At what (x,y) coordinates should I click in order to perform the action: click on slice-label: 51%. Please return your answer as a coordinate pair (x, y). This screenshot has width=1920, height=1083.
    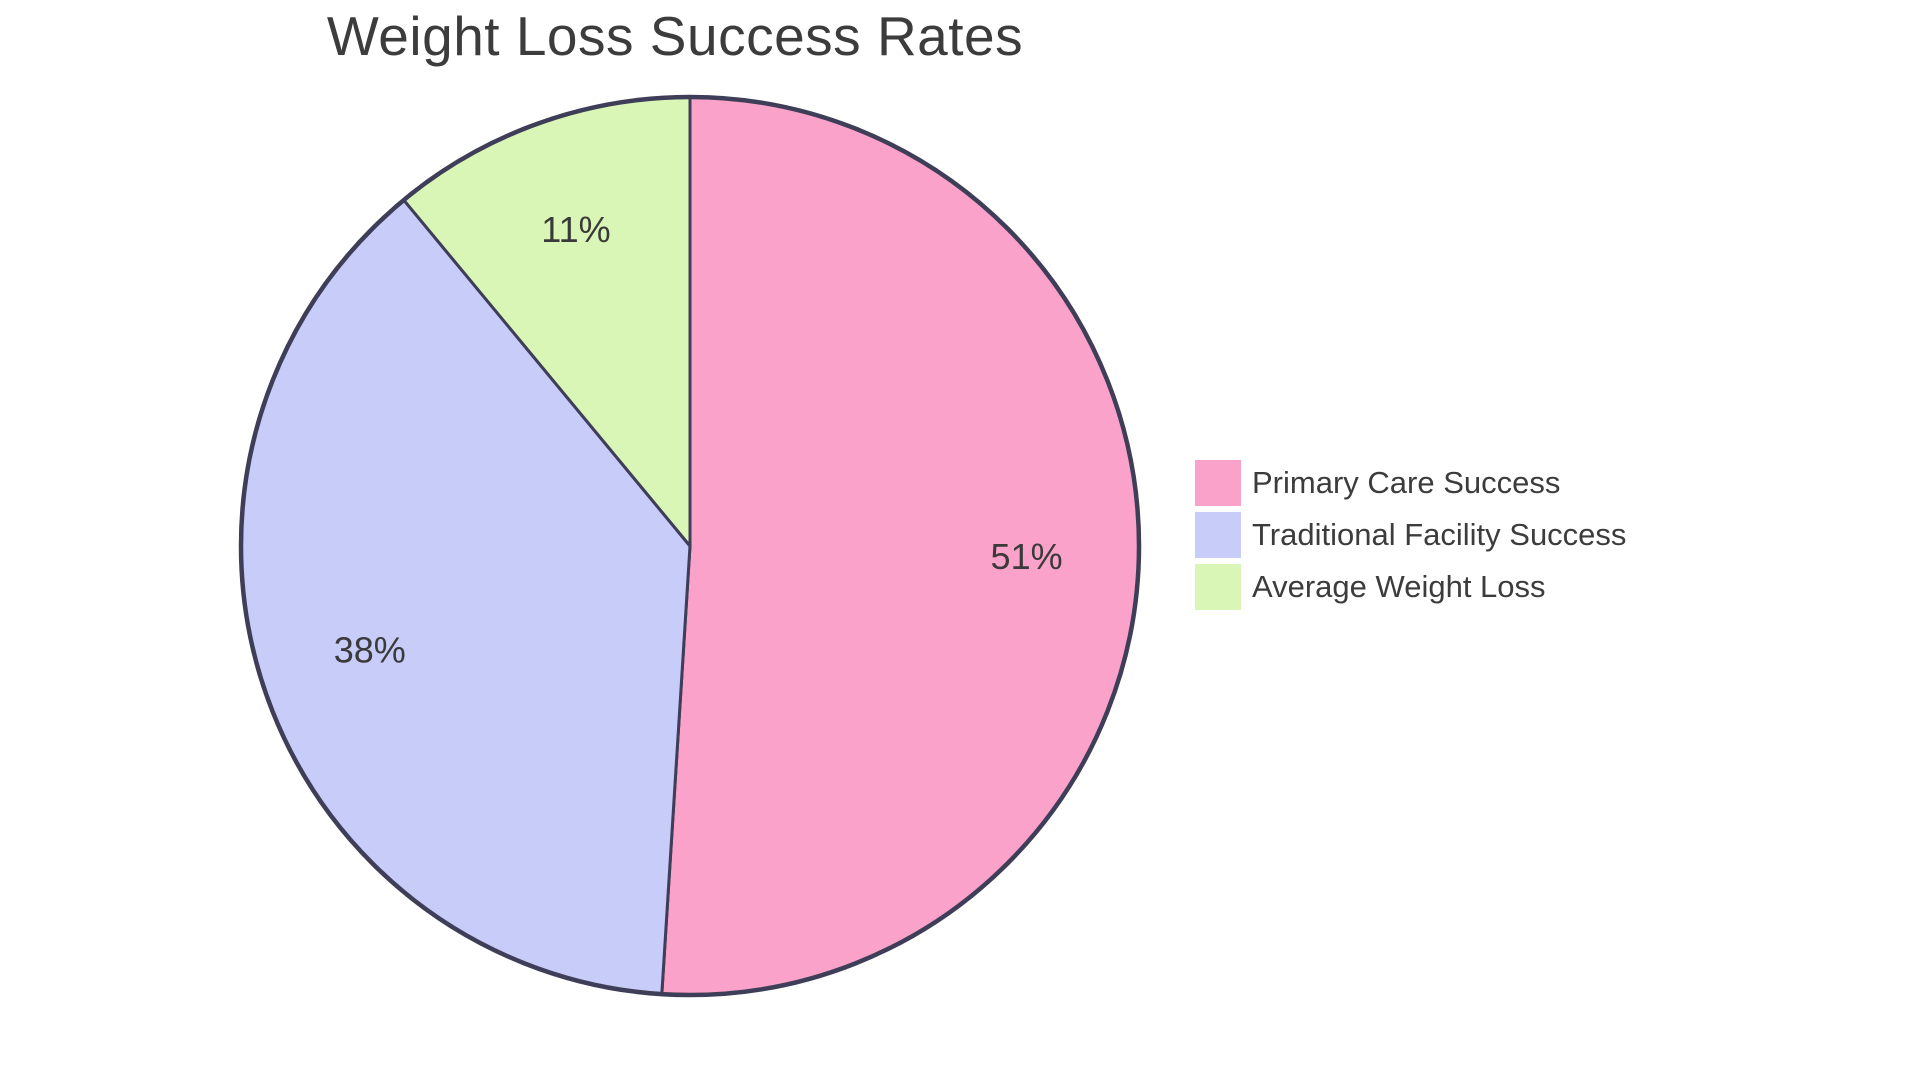
    Looking at the image, I should click on (1027, 556).